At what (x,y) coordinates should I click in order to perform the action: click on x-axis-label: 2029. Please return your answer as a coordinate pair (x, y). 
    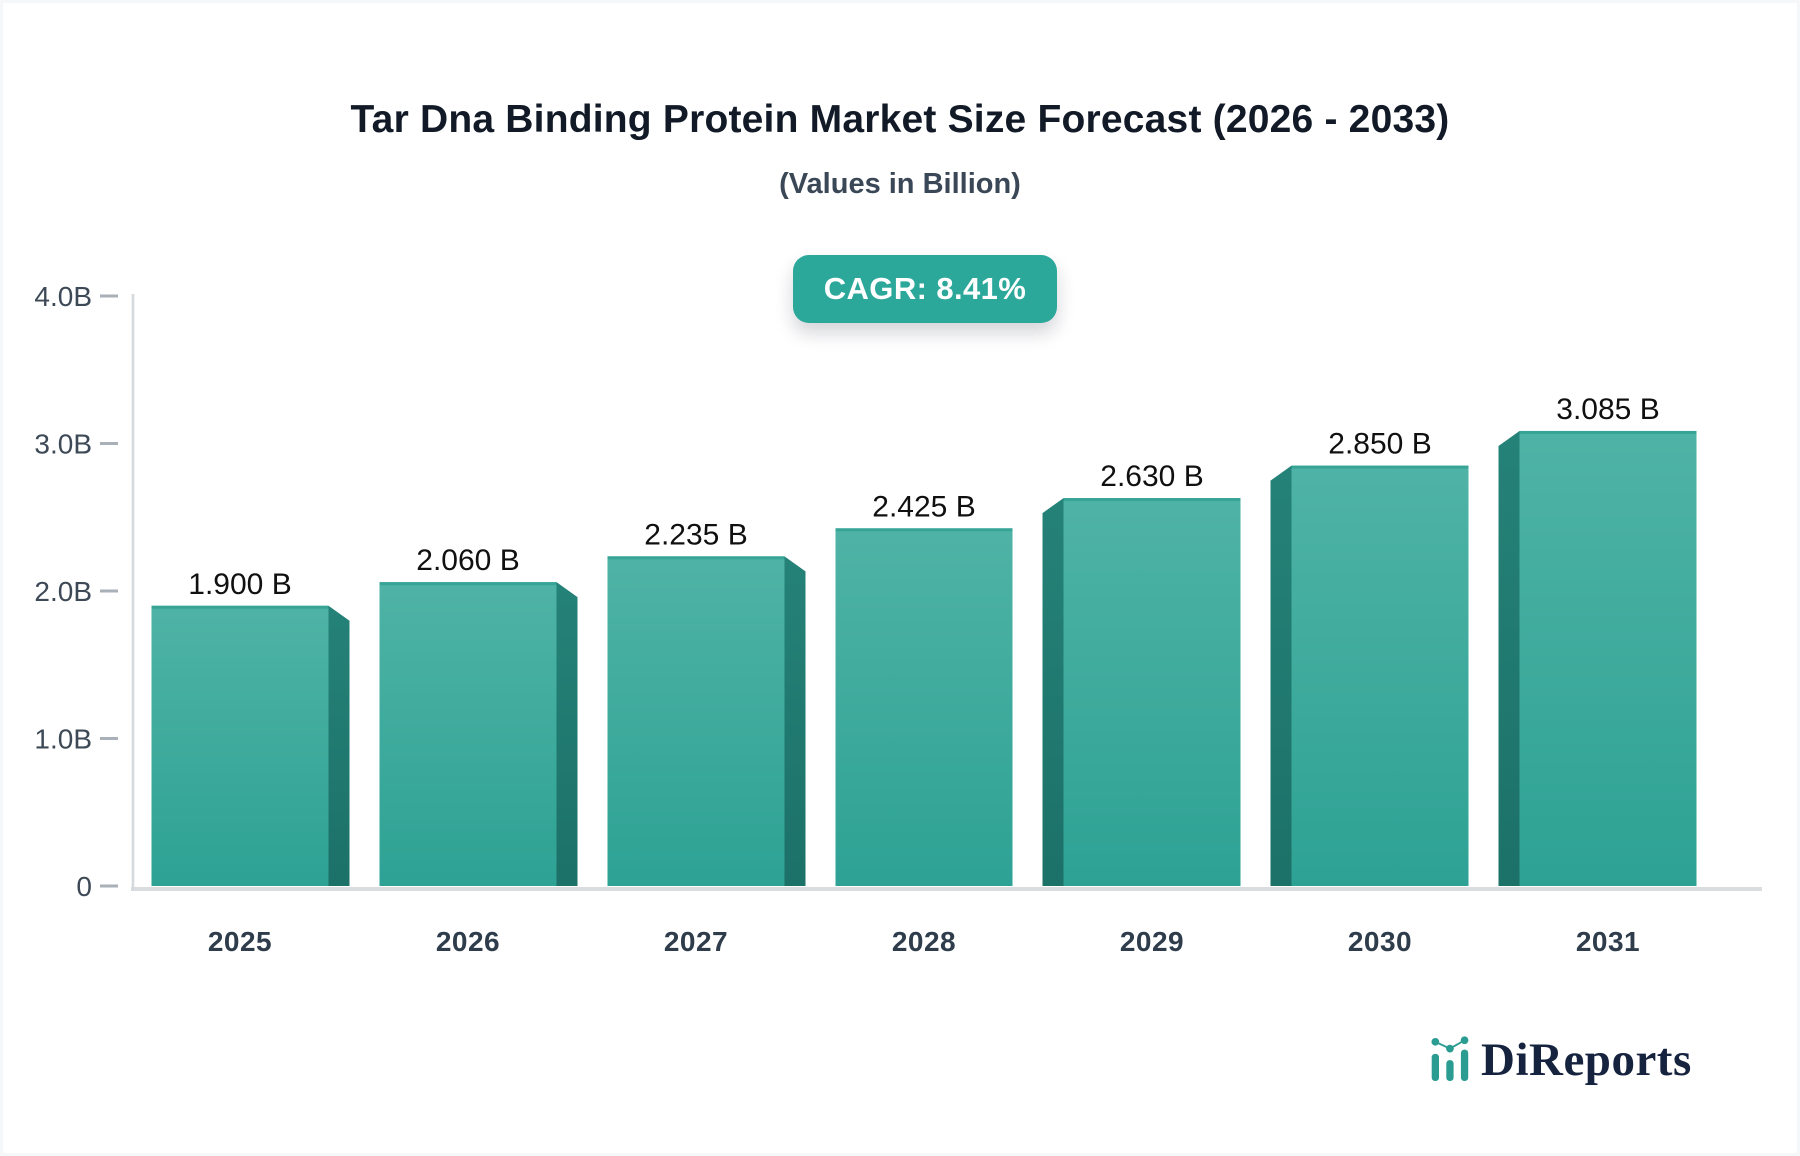
    Looking at the image, I should click on (1152, 941).